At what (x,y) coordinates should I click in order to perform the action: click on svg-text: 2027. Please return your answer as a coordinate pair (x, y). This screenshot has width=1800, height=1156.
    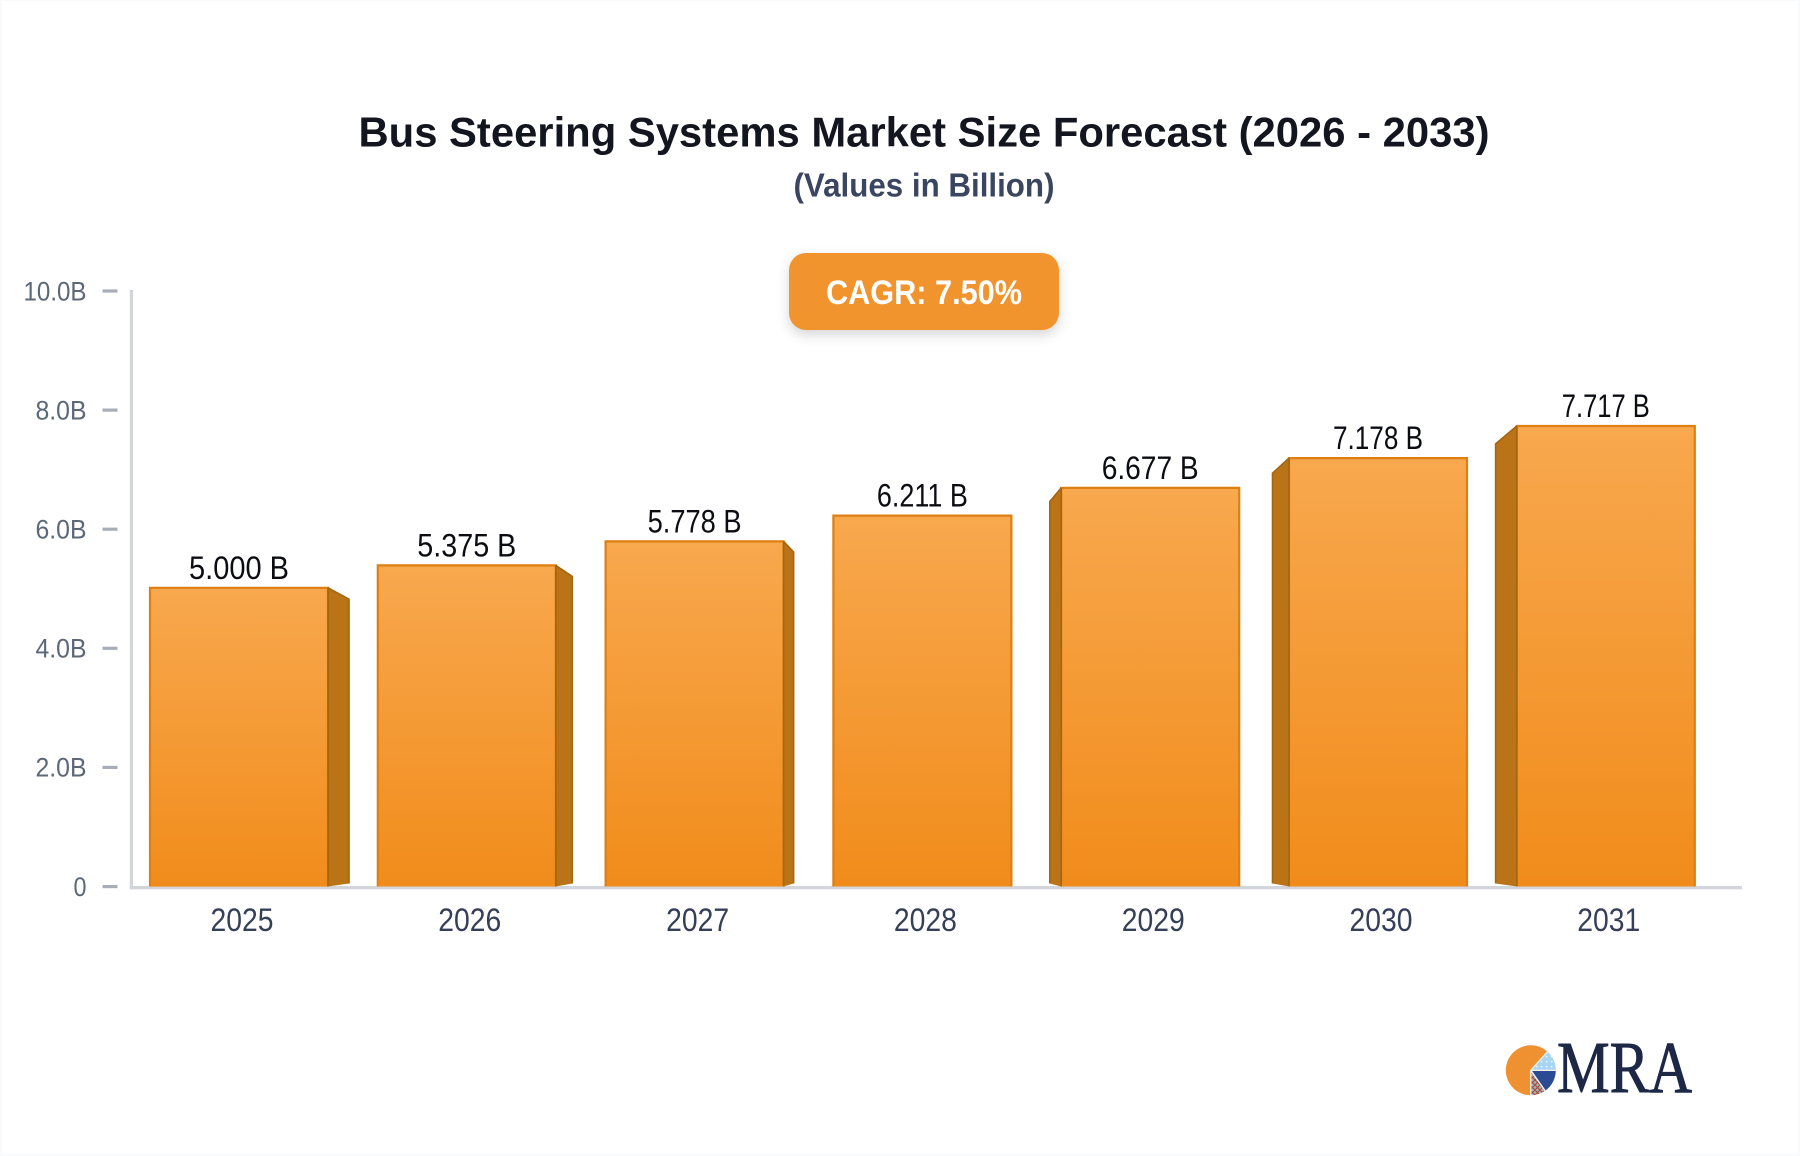
    Looking at the image, I should click on (697, 920).